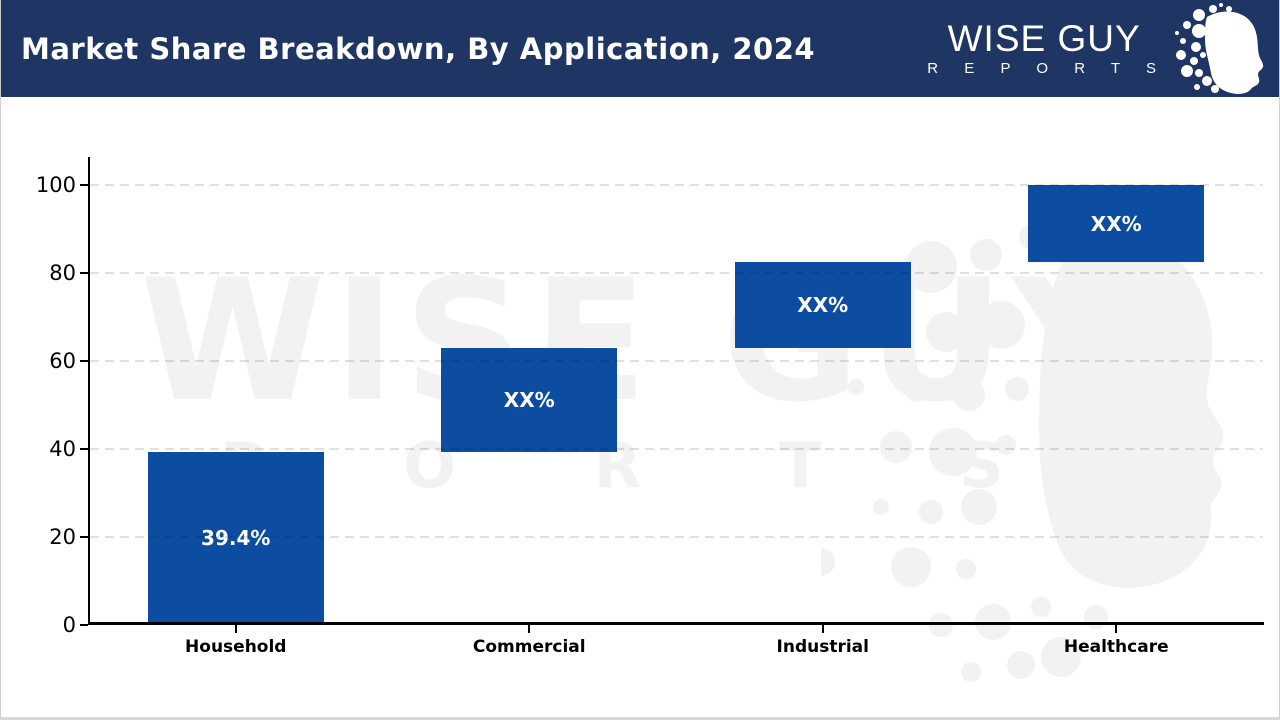 The width and height of the screenshot is (1280, 720). What do you see at coordinates (55, 185) in the screenshot?
I see `y-tick-label: 100` at bounding box center [55, 185].